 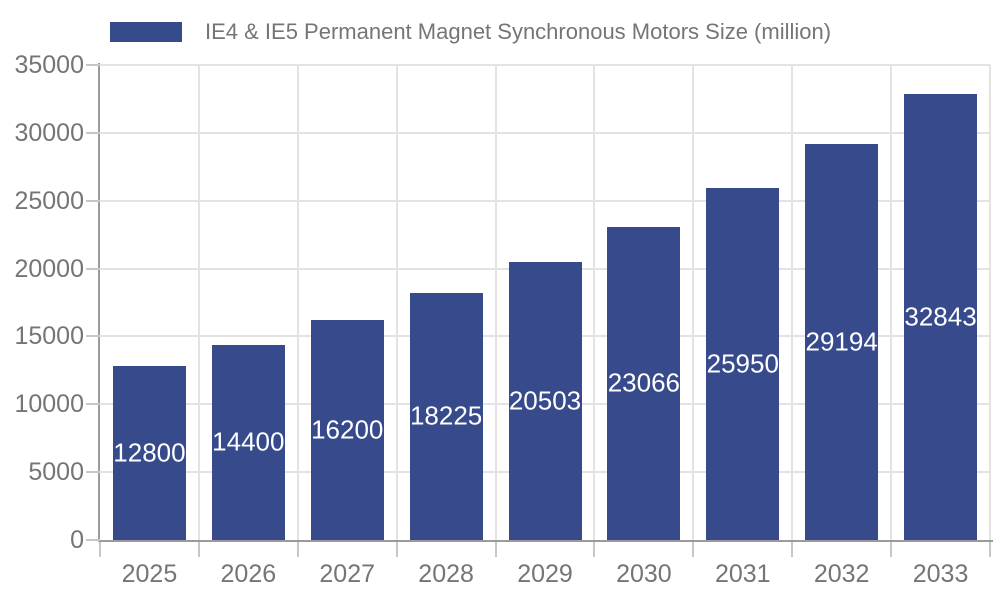 I want to click on bar-value-label: 29194, so click(x=841, y=341).